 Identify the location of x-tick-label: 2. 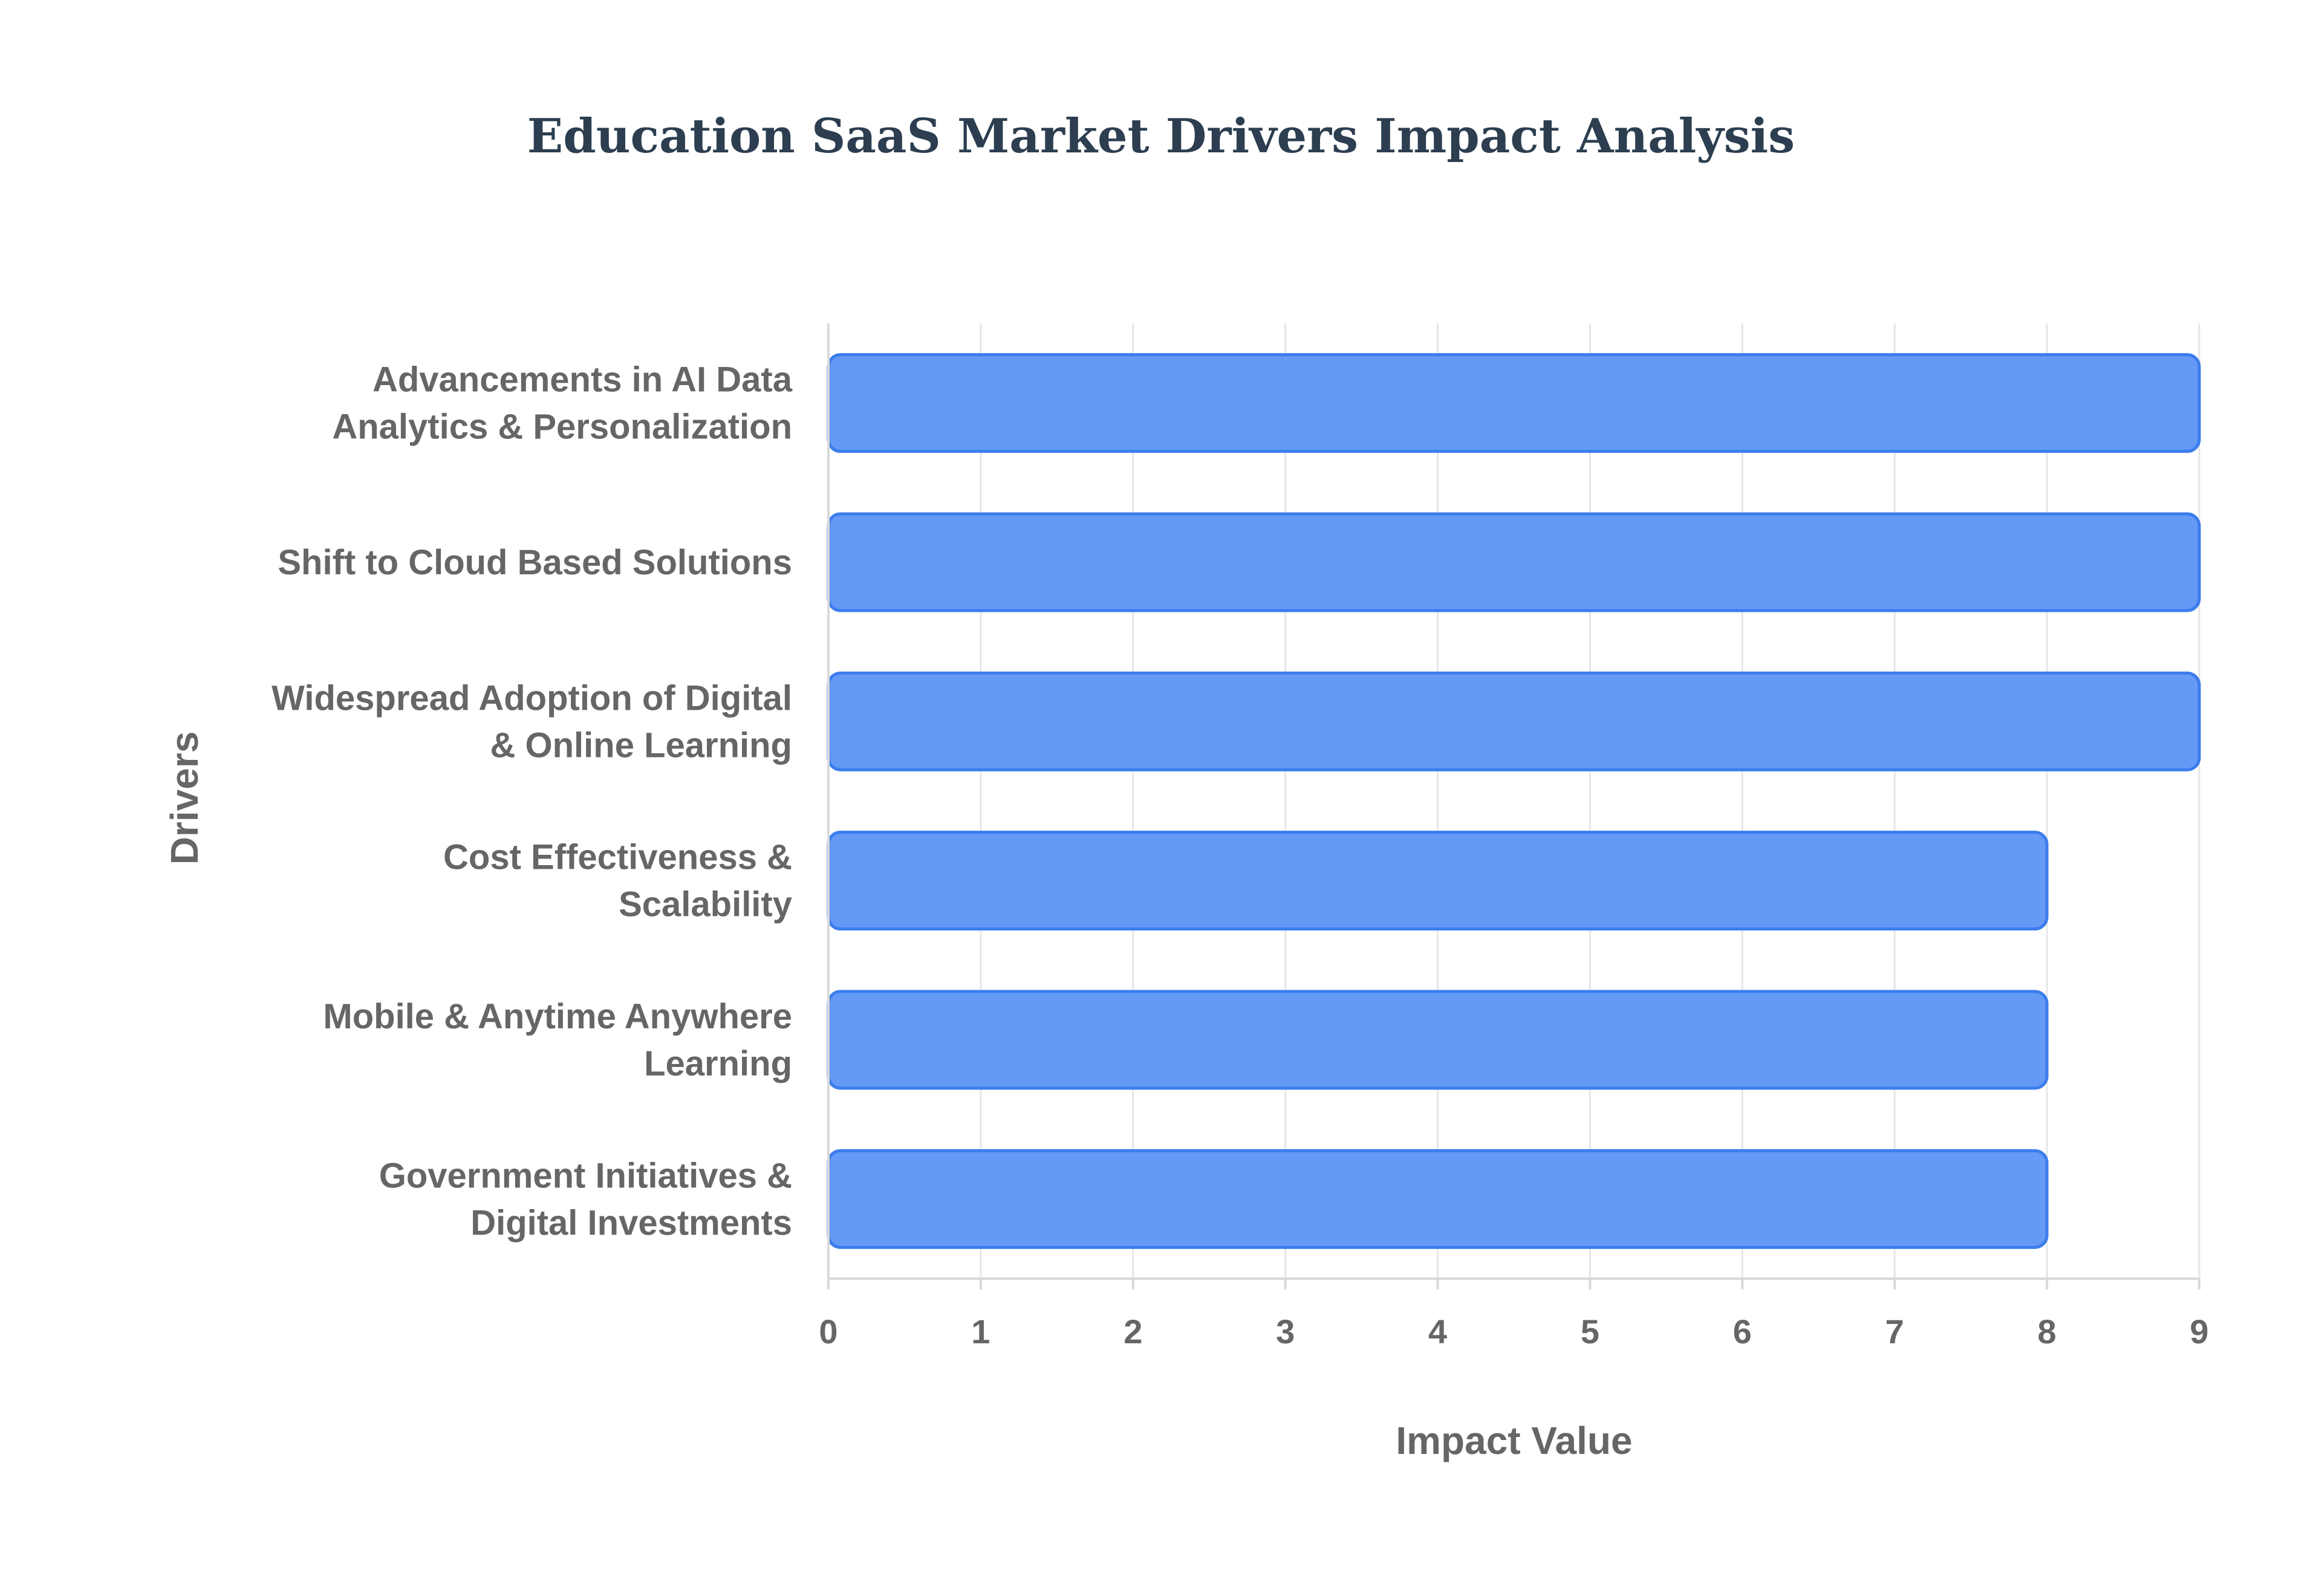
(1133, 1331).